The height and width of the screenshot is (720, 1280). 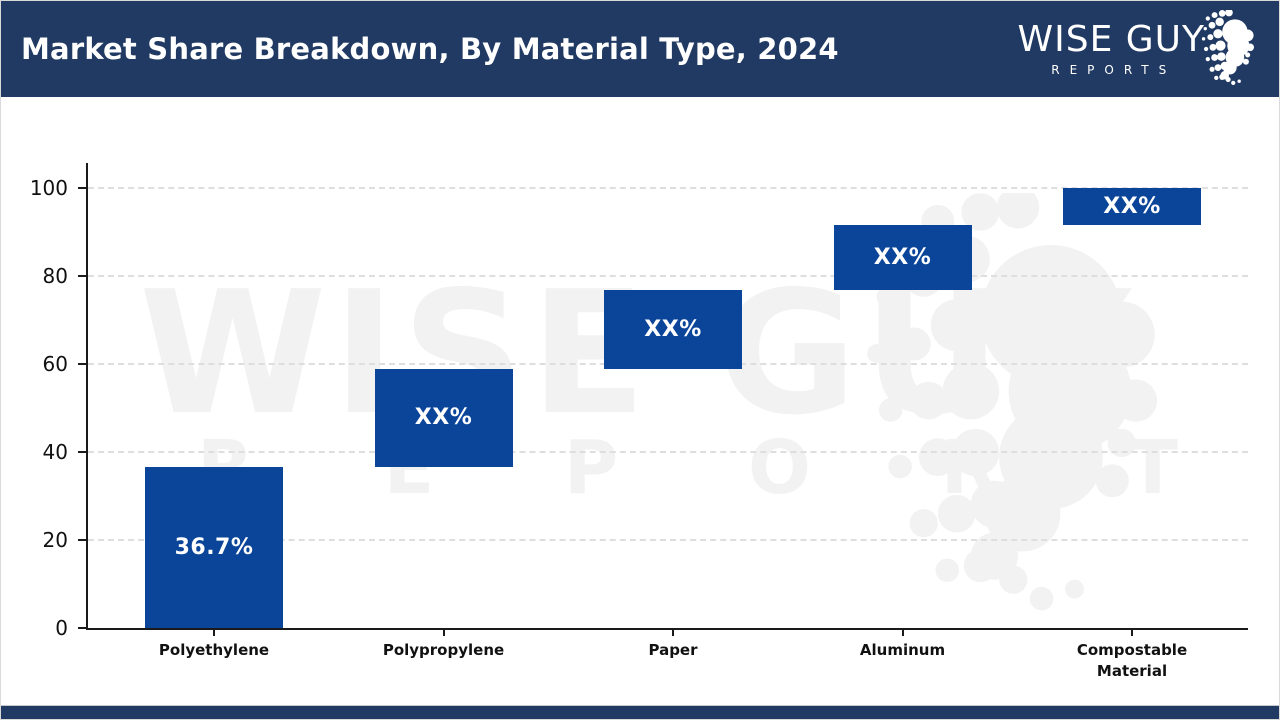 What do you see at coordinates (1228, 48) in the screenshot?
I see `logo-face-icon` at bounding box center [1228, 48].